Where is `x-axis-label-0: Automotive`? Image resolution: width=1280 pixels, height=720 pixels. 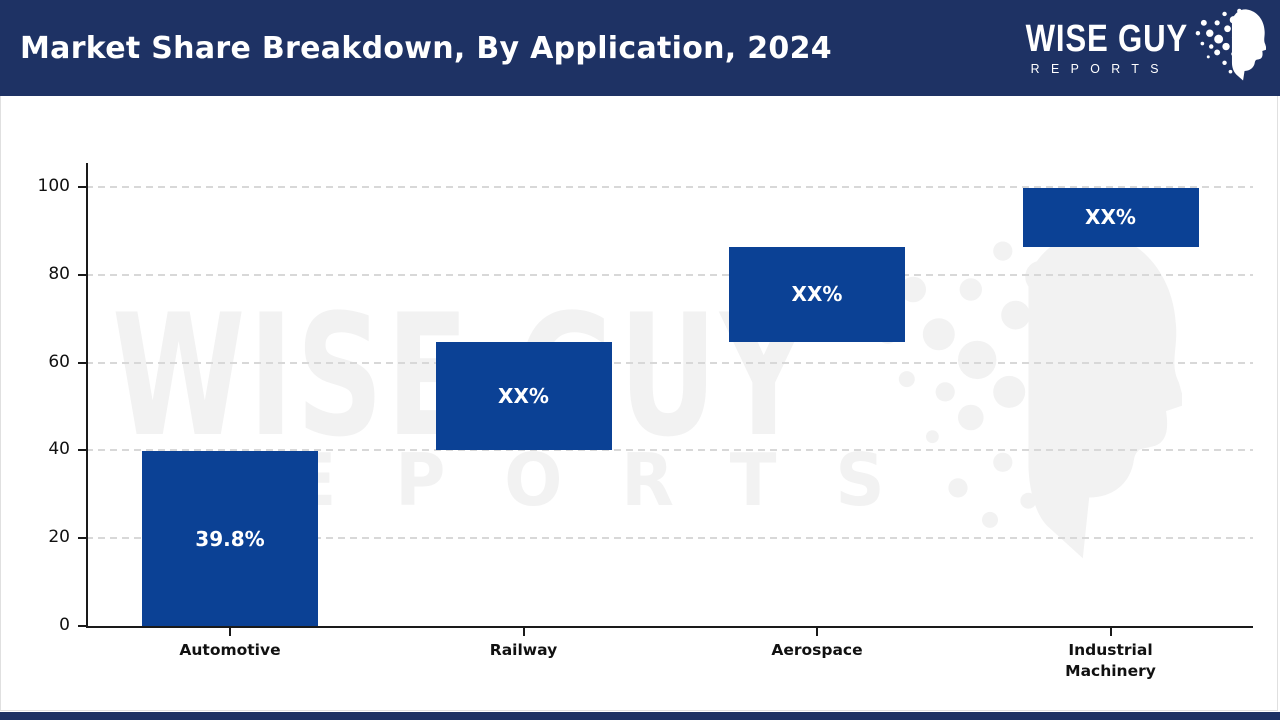
x-axis-label-0: Automotive is located at coordinates (230, 650).